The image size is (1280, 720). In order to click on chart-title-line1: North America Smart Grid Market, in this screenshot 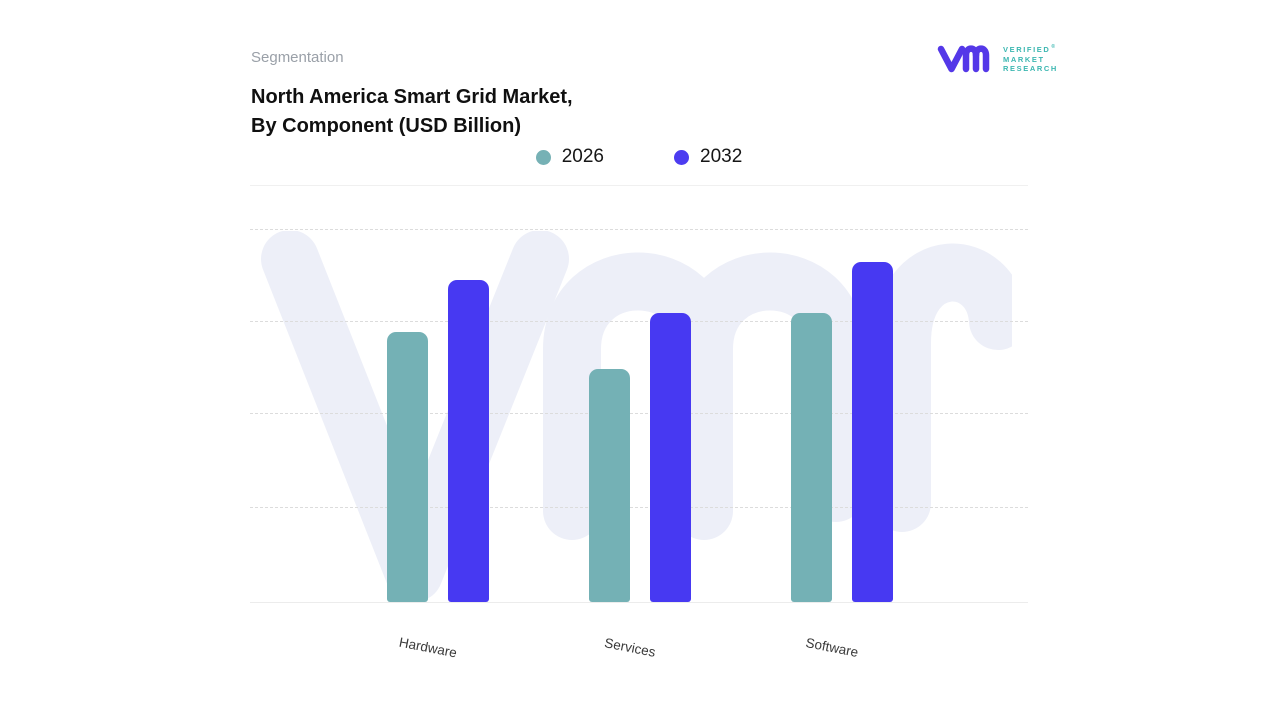, I will do `click(412, 97)`.